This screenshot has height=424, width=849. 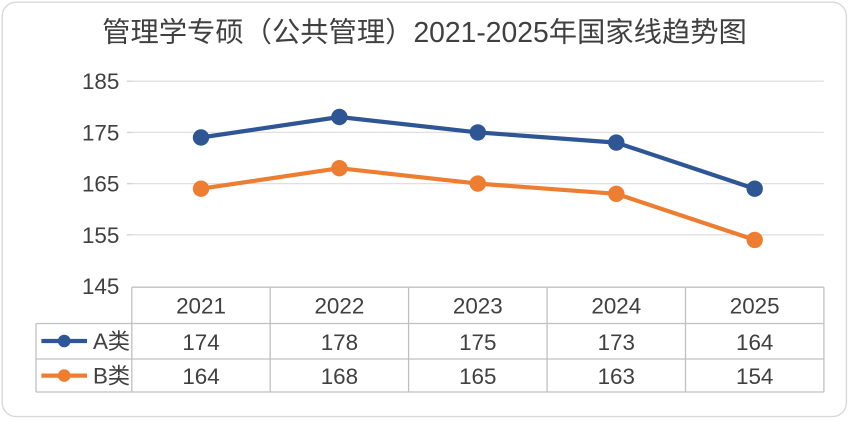 What do you see at coordinates (100, 286) in the screenshot?
I see `svg-text: 145` at bounding box center [100, 286].